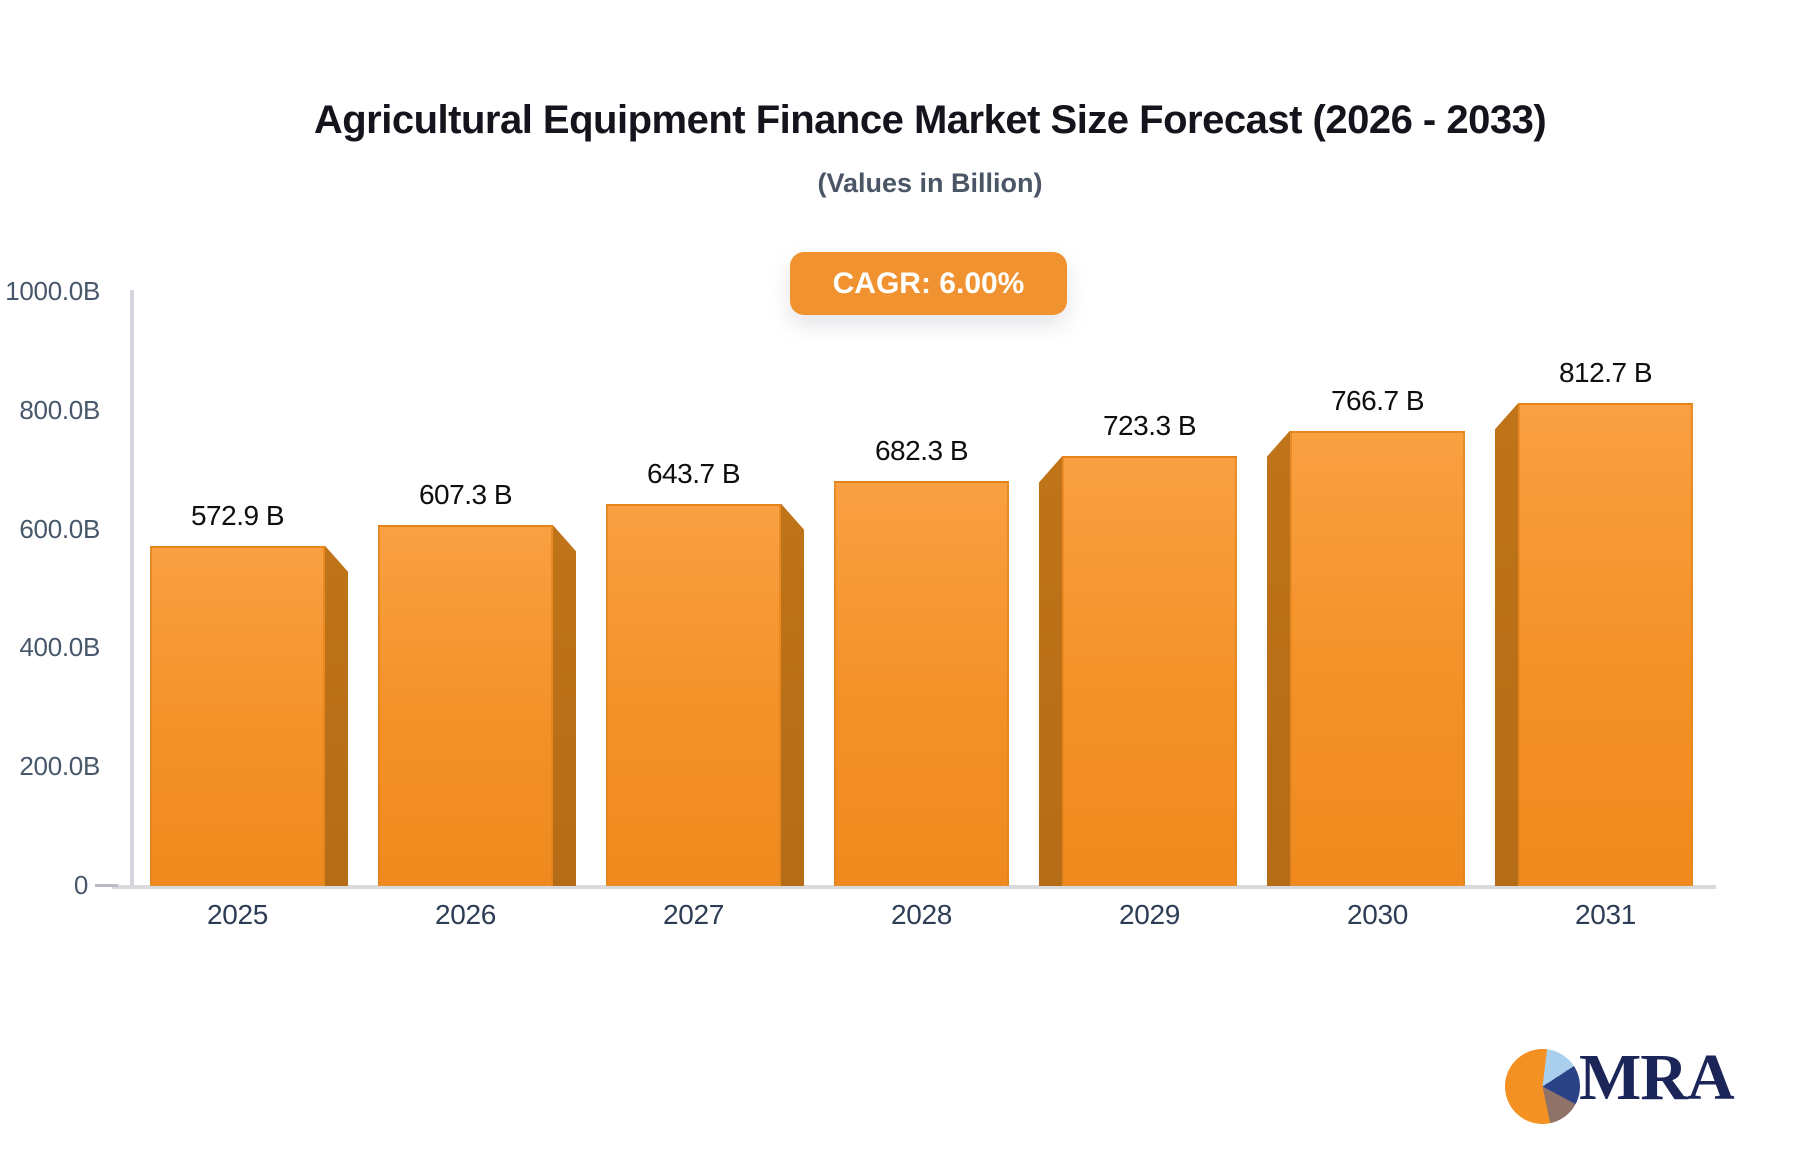 Image resolution: width=1800 pixels, height=1156 pixels. What do you see at coordinates (1657, 1077) in the screenshot?
I see `logo-text: MRA` at bounding box center [1657, 1077].